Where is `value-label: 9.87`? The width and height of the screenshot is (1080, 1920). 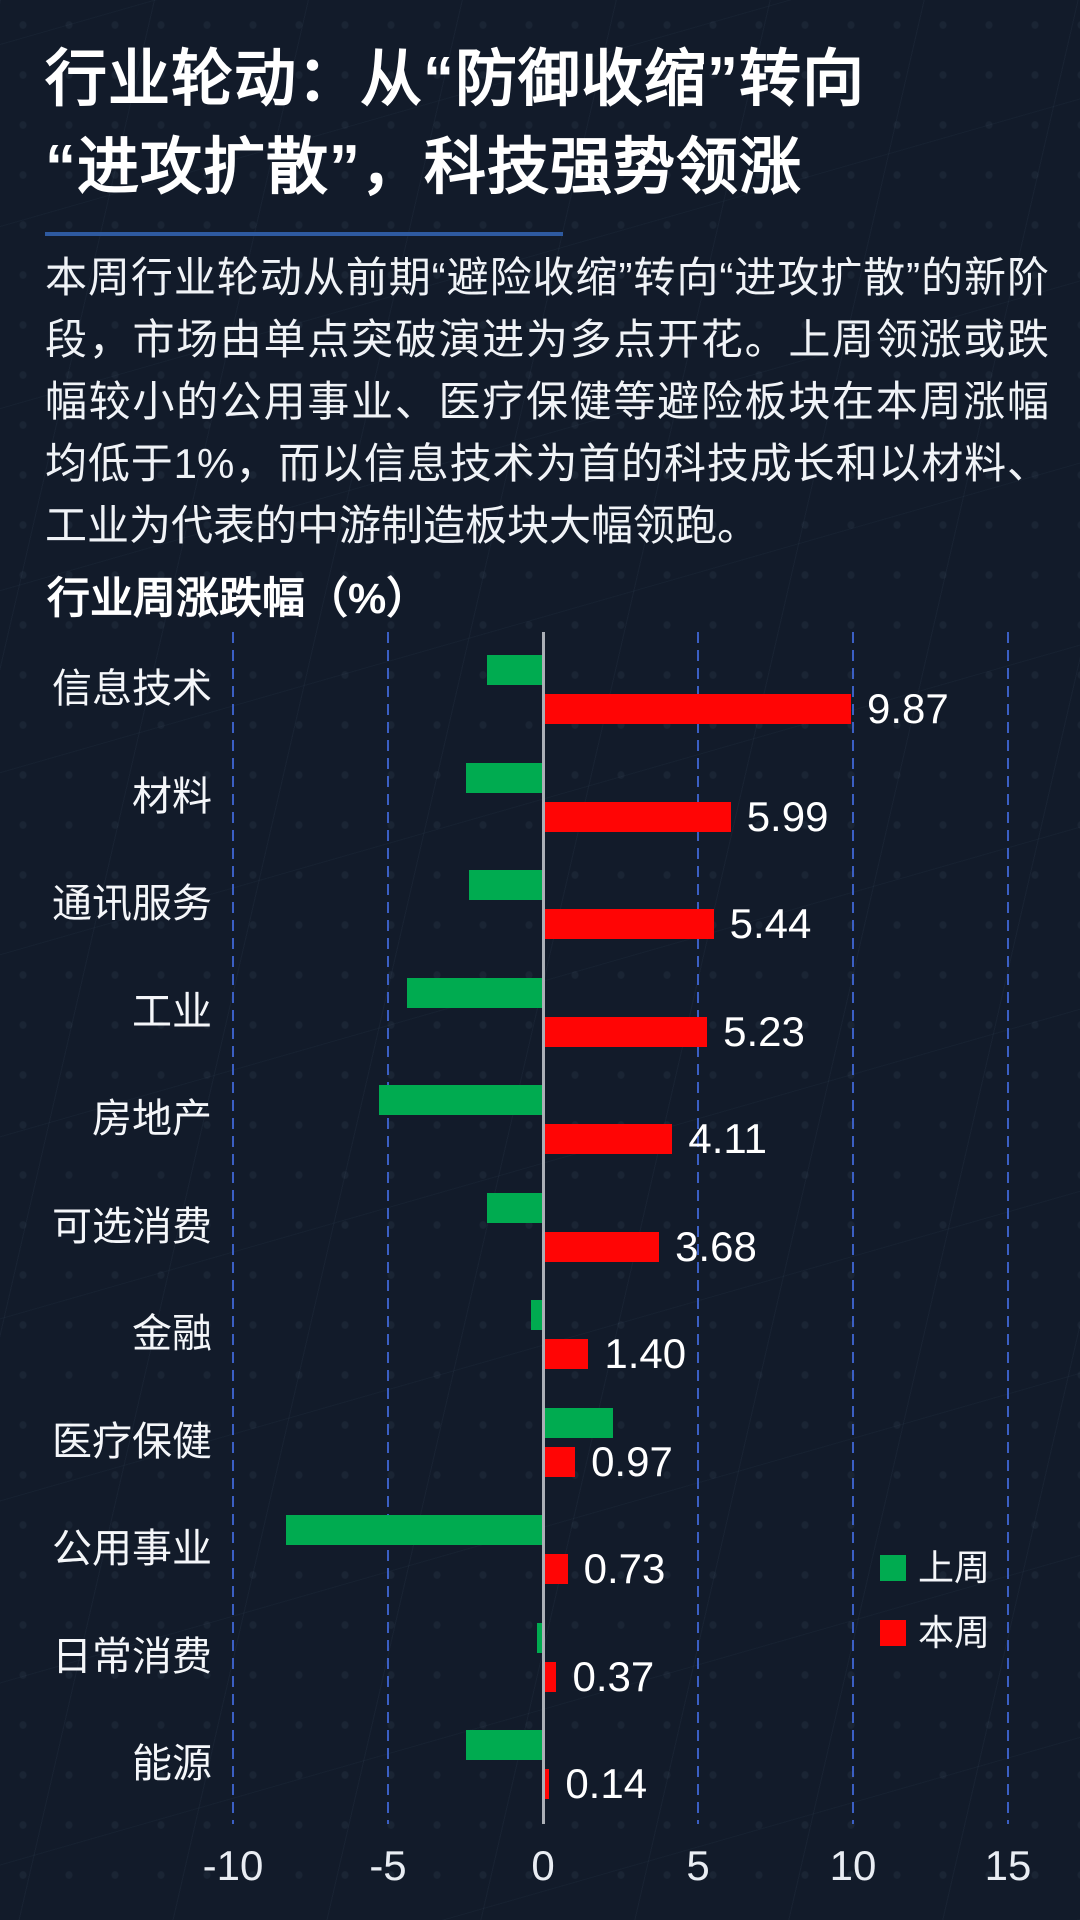 value-label: 9.87 is located at coordinates (907, 708).